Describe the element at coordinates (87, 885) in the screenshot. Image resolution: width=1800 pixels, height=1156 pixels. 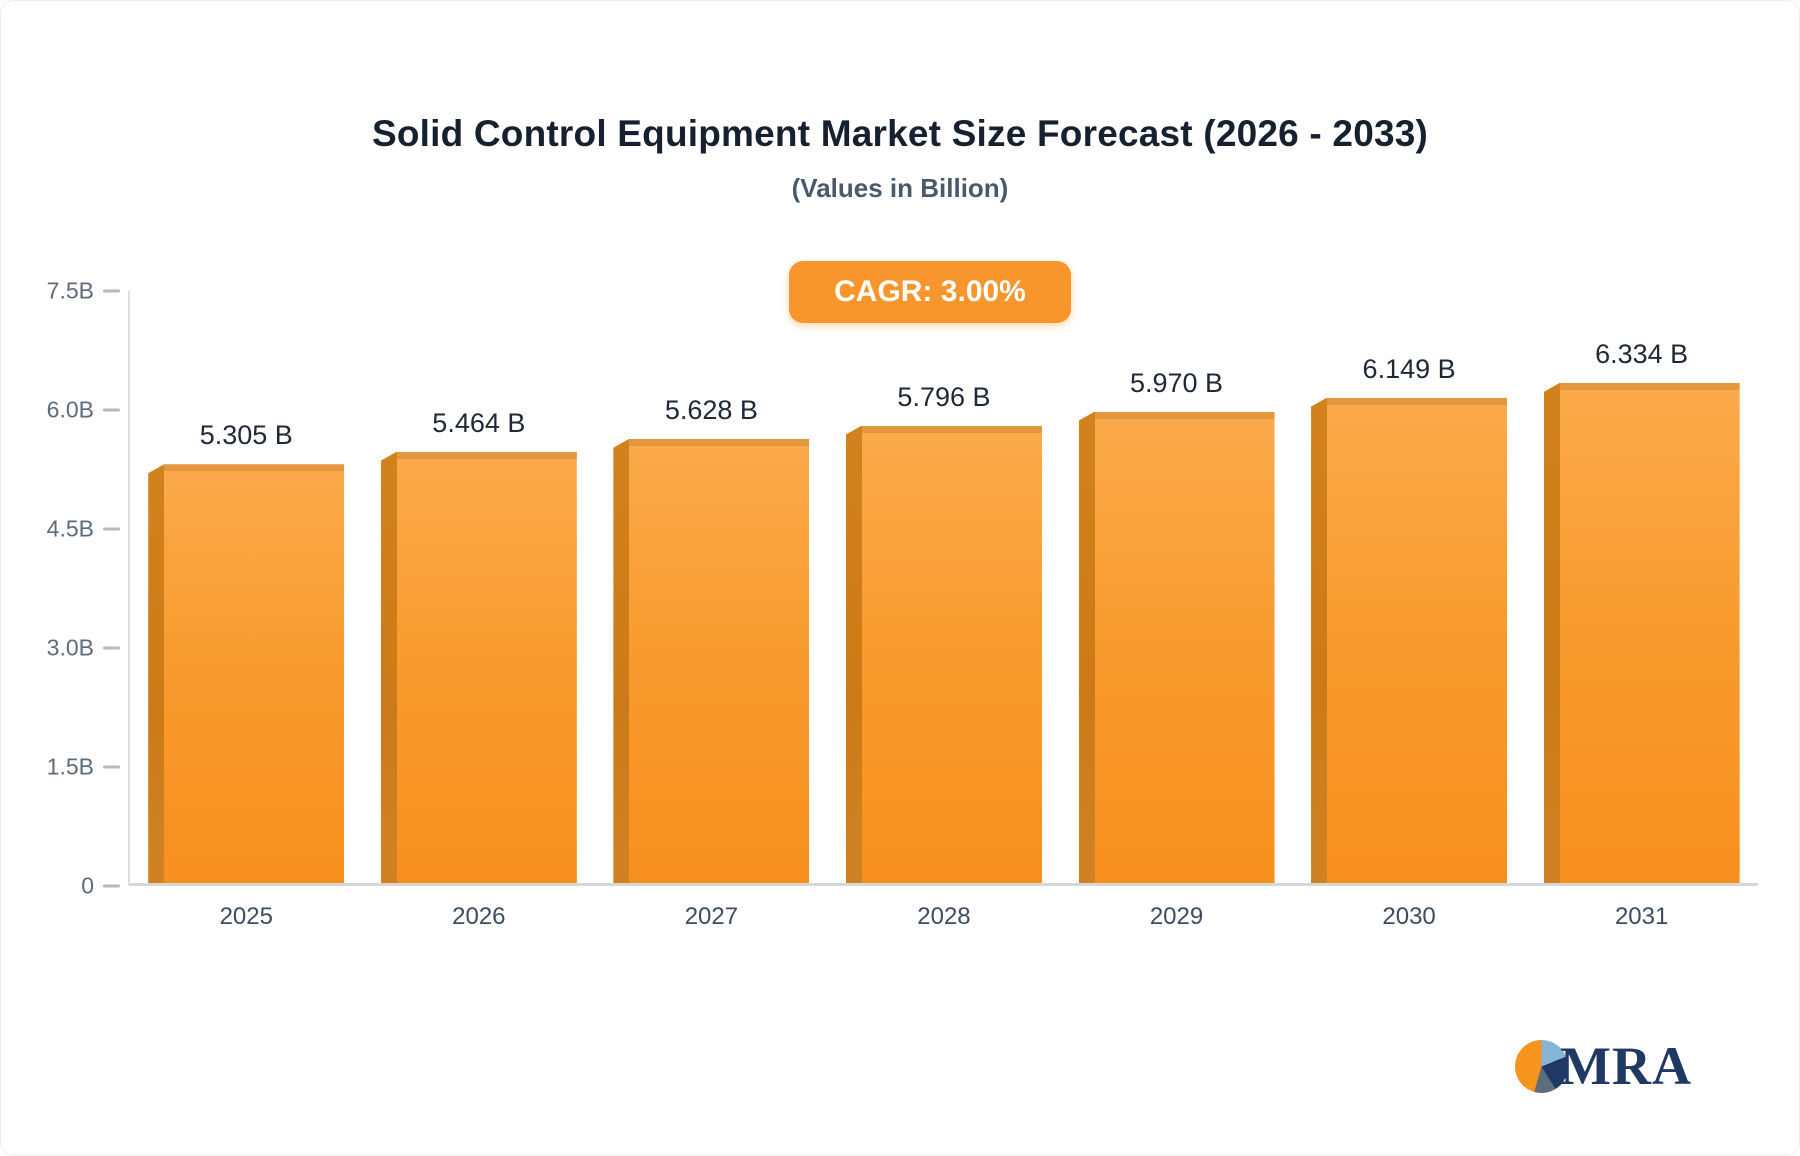
I see `y-tick-label: 0` at that location.